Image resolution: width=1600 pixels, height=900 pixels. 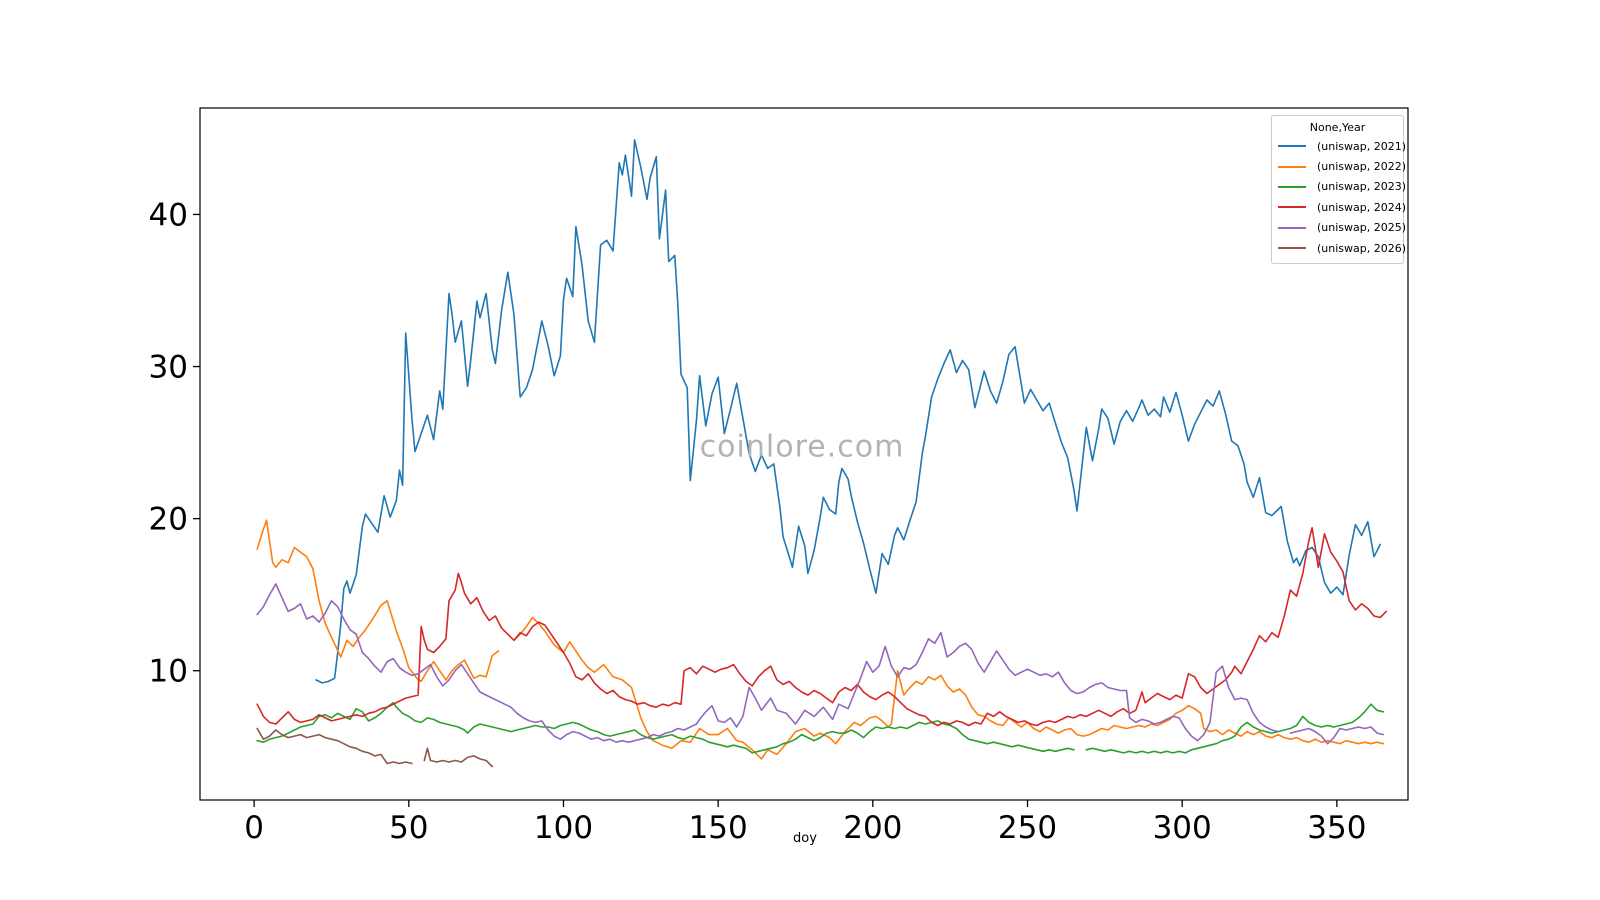 I want to click on legend-line-swatch-uniswap-2021, so click(x=1292, y=146).